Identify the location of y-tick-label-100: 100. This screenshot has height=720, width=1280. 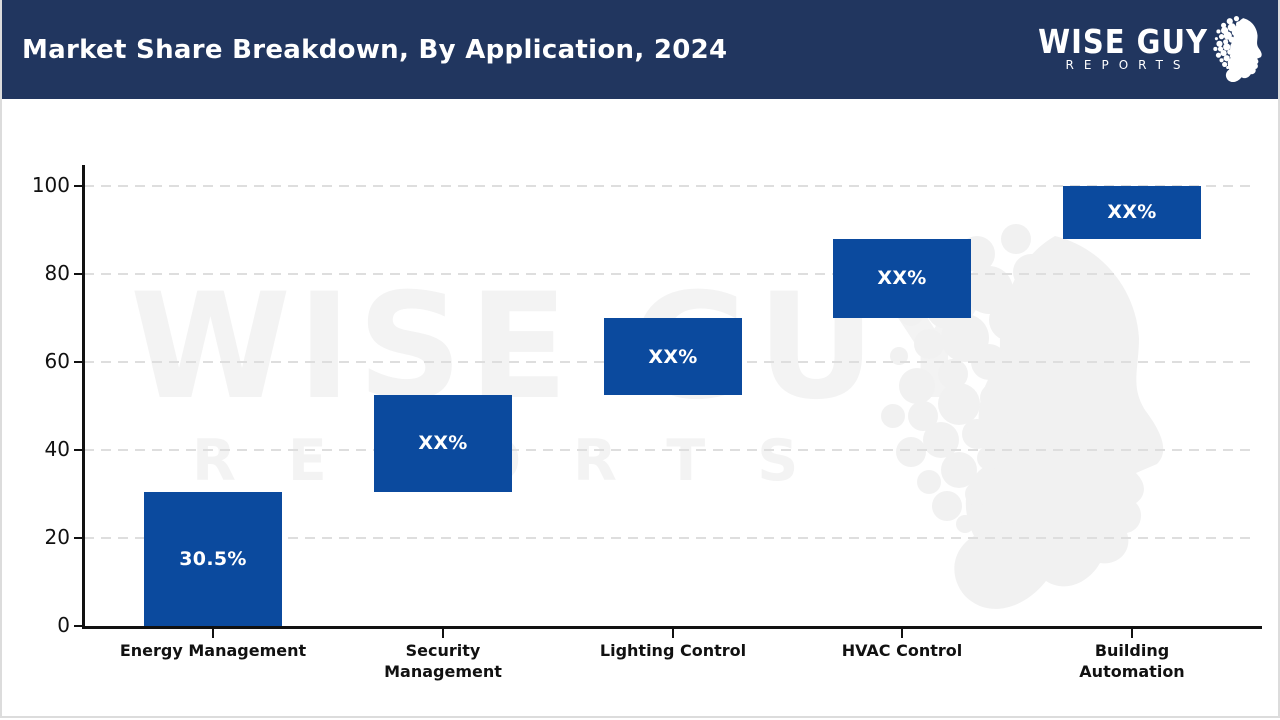
(50, 185).